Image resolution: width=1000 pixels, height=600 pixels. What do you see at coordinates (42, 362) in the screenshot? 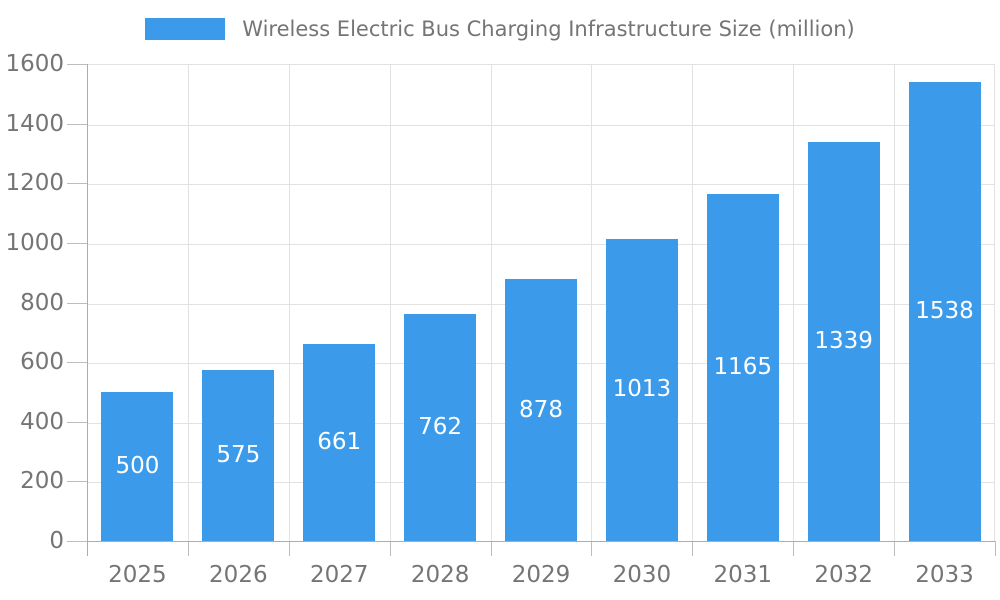
I see `y-tick-label: 600` at bounding box center [42, 362].